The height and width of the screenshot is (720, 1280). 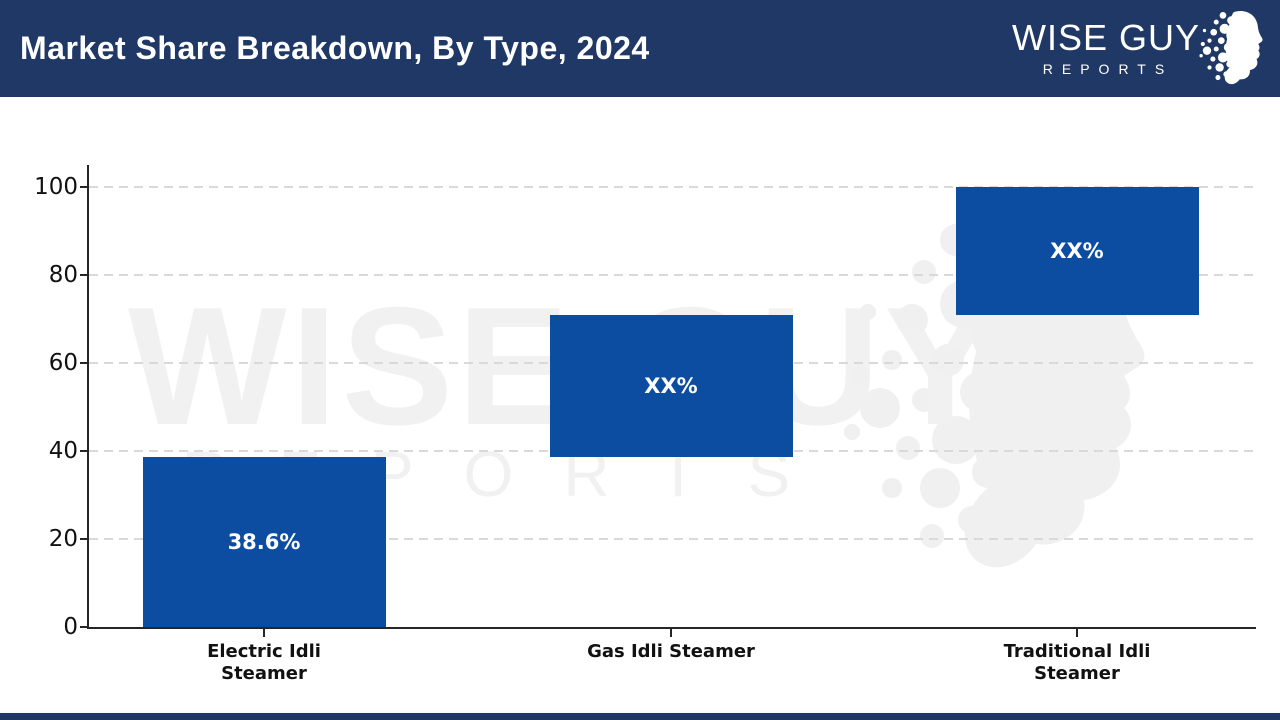 I want to click on y-tick-label-100: 100, so click(x=56, y=187).